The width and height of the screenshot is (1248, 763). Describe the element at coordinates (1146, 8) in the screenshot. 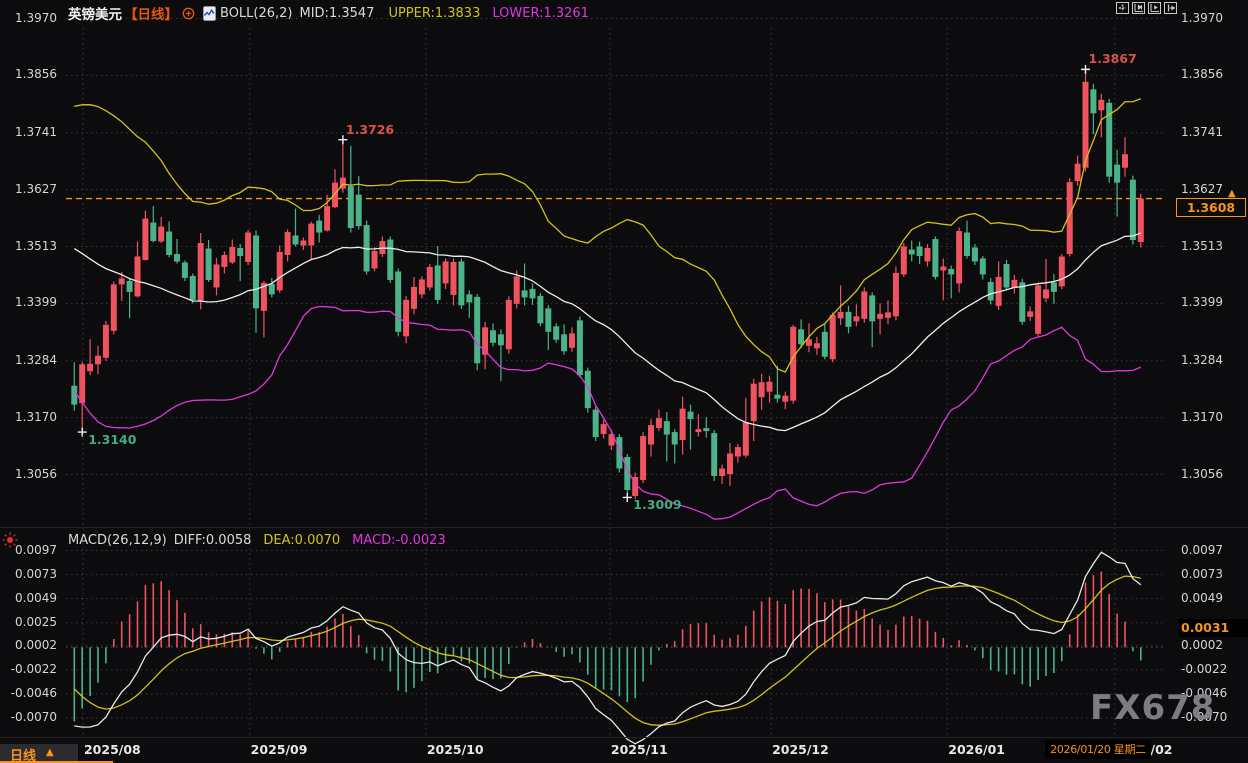

I see `chart-toolbar` at that location.